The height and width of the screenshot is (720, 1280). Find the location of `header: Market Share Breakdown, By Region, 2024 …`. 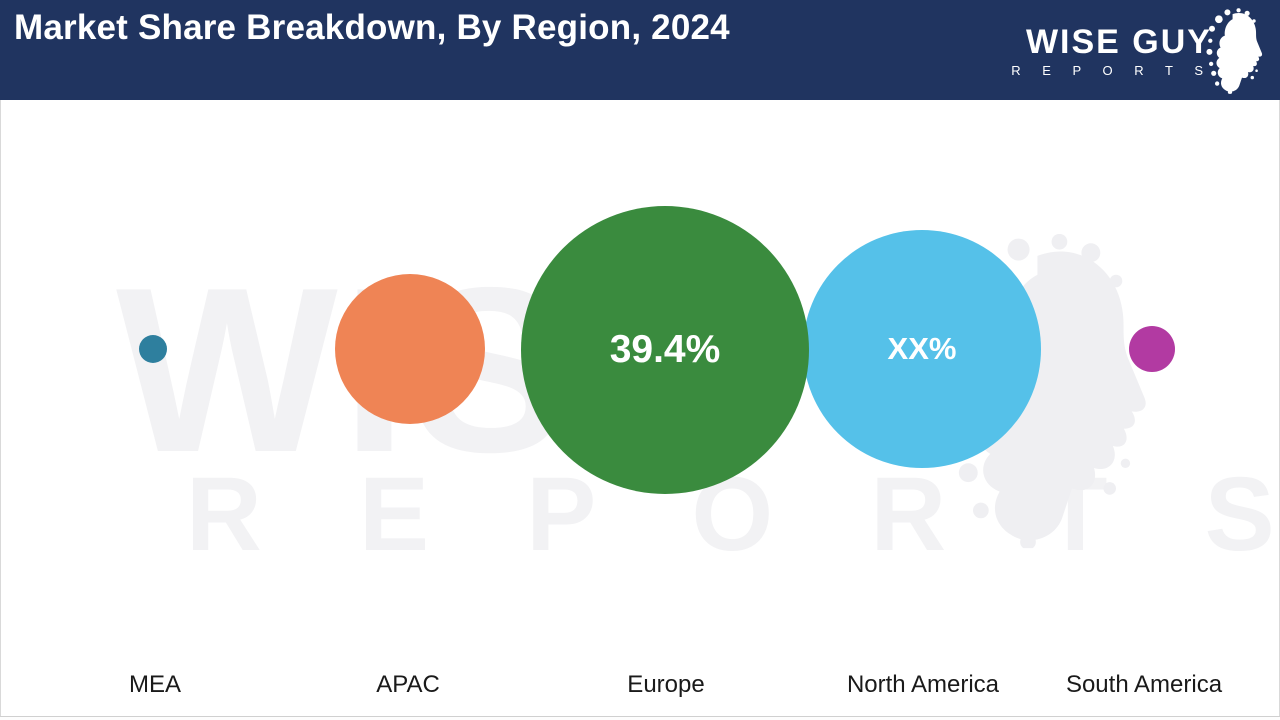

header: Market Share Breakdown, By Region, 2024 … is located at coordinates (640, 50).